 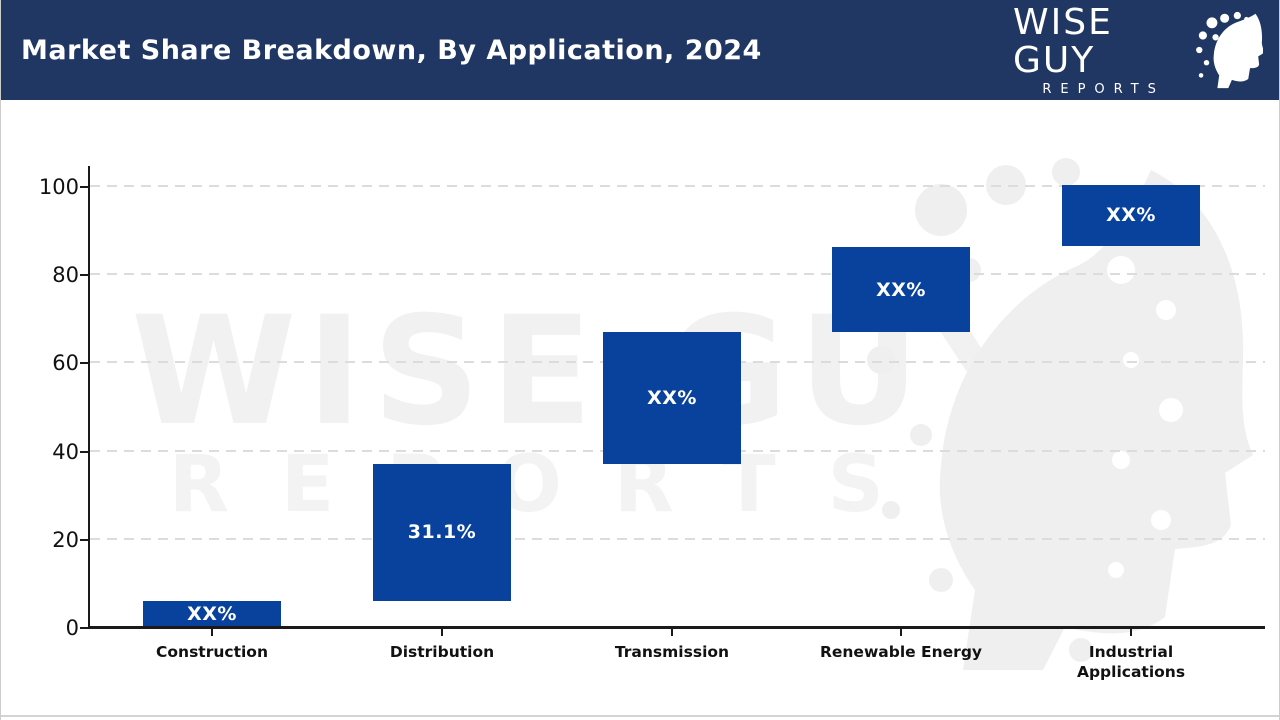 I want to click on bar-distribution: 31.1%, so click(x=442, y=532).